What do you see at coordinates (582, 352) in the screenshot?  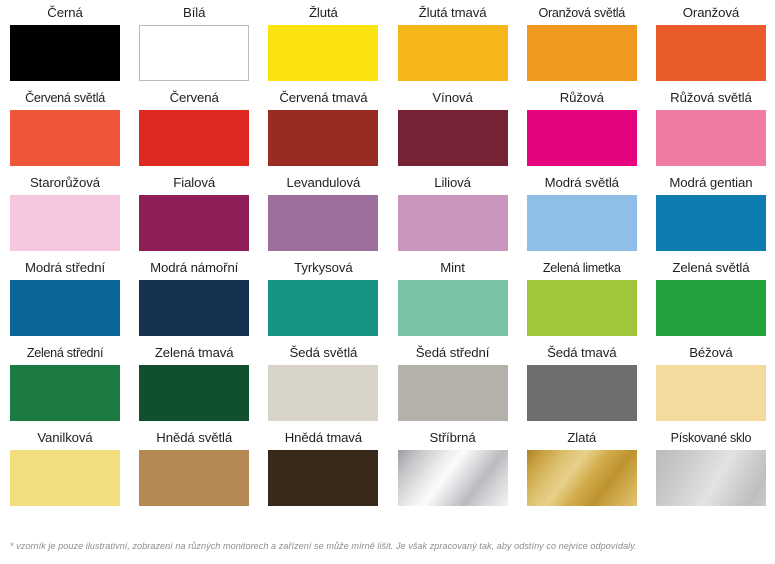 I see `swatch-label: Šedá tmavá` at bounding box center [582, 352].